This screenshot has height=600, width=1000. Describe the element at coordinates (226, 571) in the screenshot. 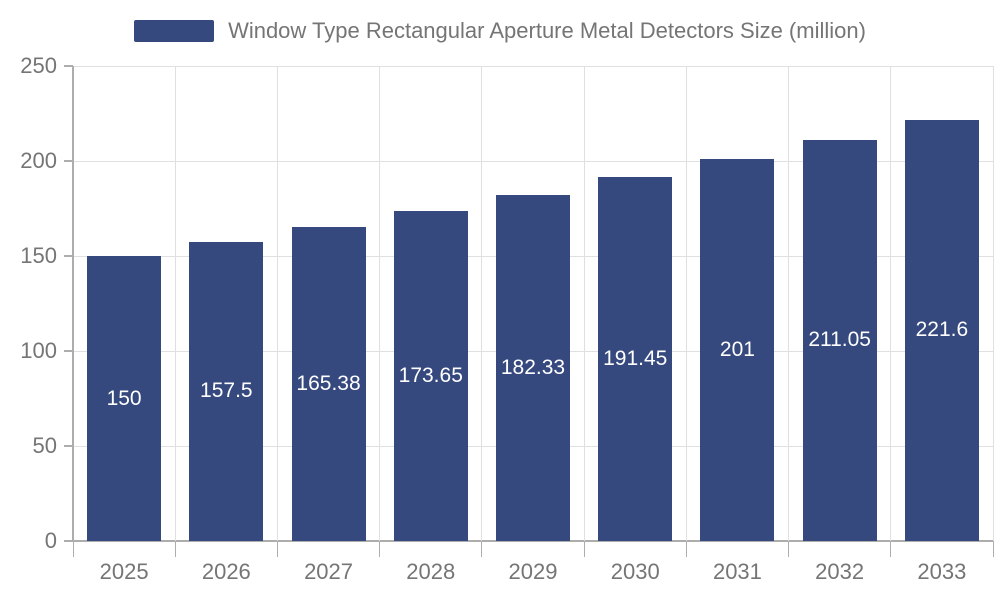

I see `x-axis-tick-label: 2026` at that location.